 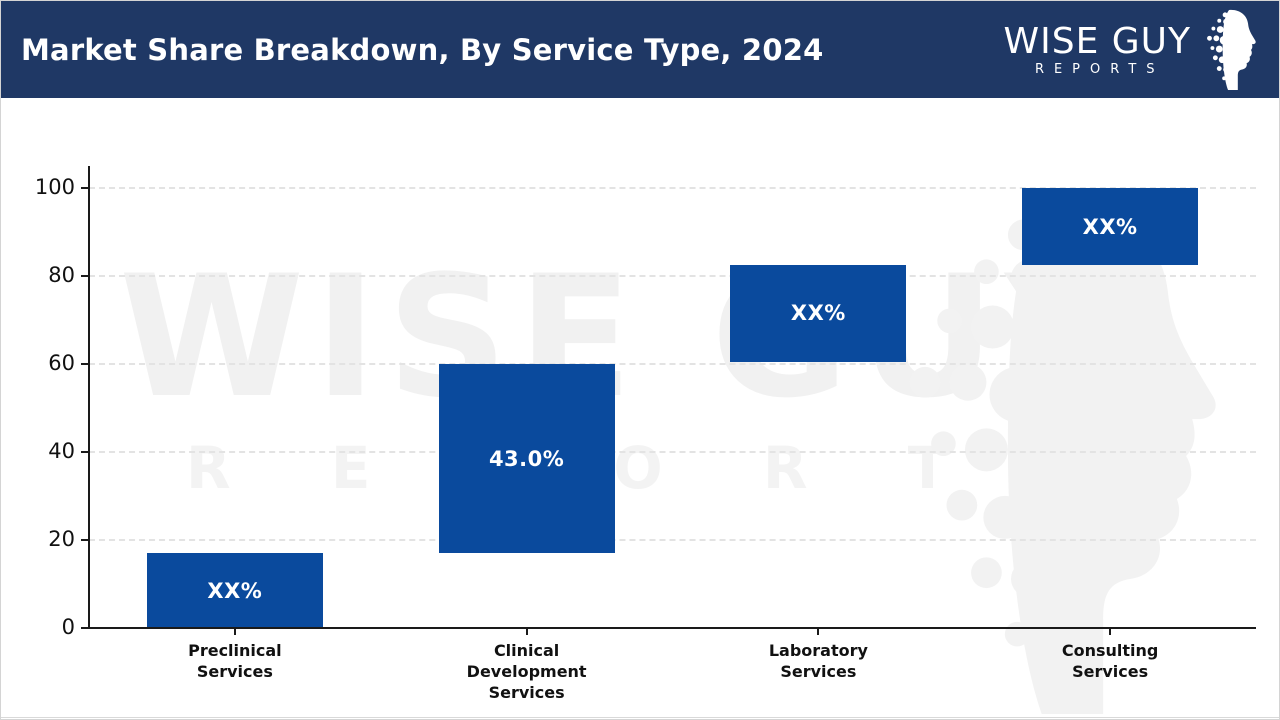 What do you see at coordinates (61, 539) in the screenshot?
I see `y-tick-label-20: 20` at bounding box center [61, 539].